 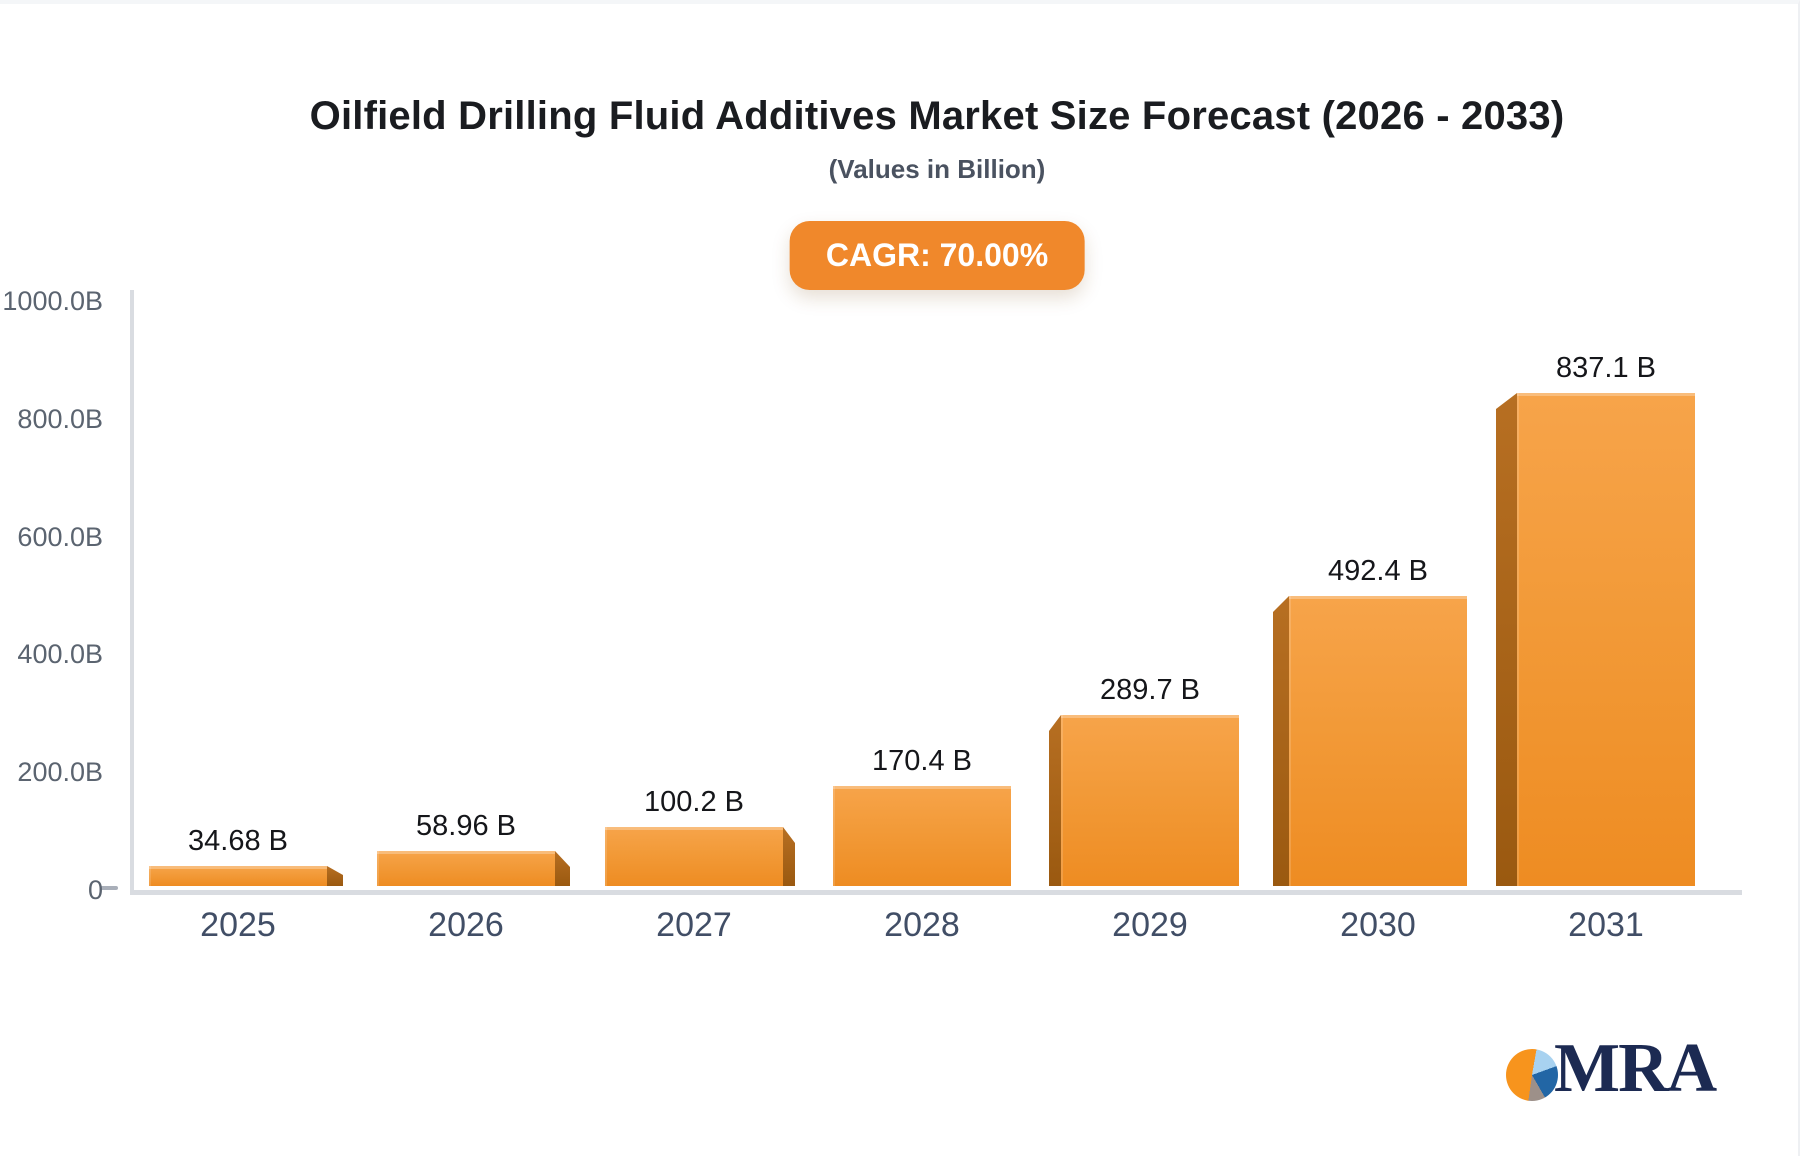 I want to click on bar-2027, so click(x=694, y=856).